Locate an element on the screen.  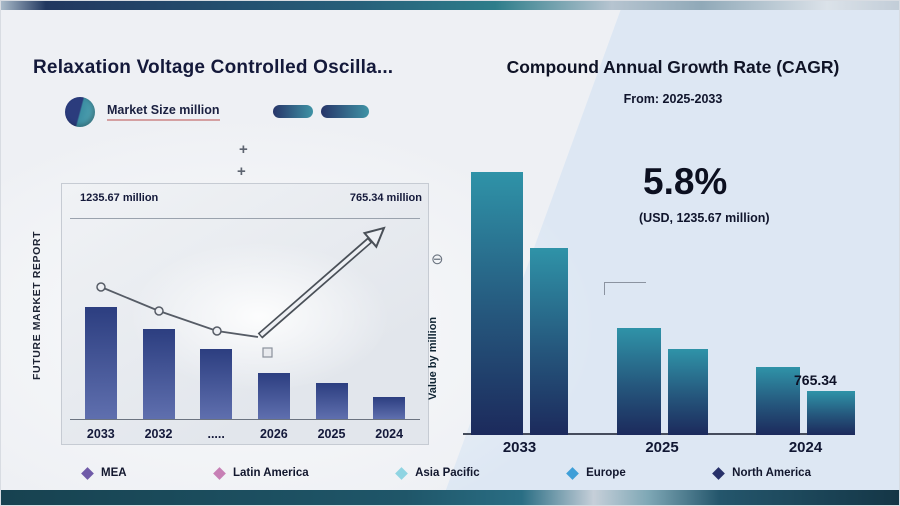
legend-item-europe: Europe is located at coordinates (596, 473).